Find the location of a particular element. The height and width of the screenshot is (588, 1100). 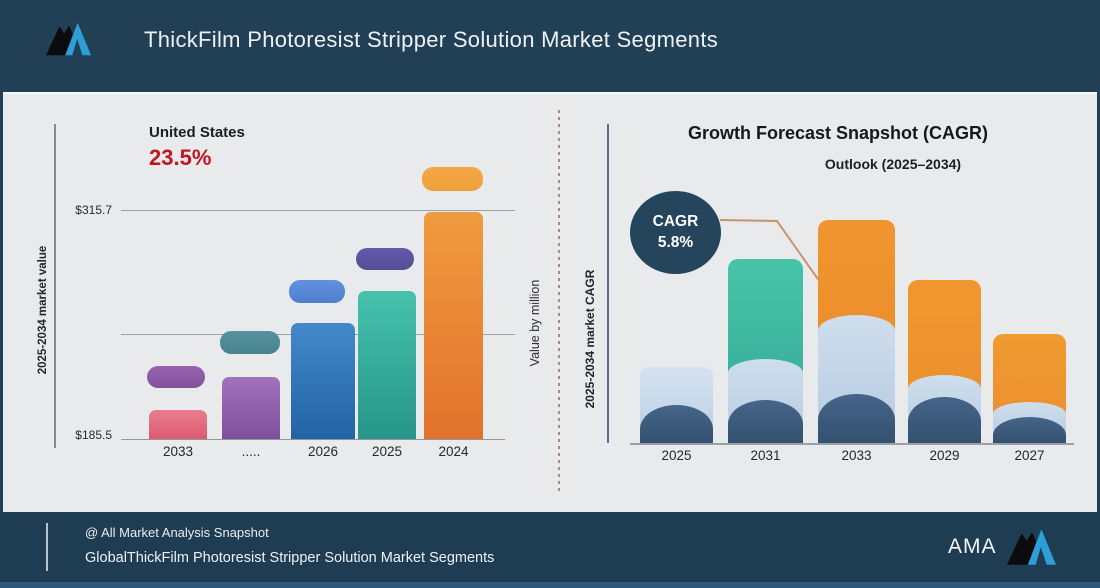

left-bar-cap-2024 is located at coordinates (452, 179).